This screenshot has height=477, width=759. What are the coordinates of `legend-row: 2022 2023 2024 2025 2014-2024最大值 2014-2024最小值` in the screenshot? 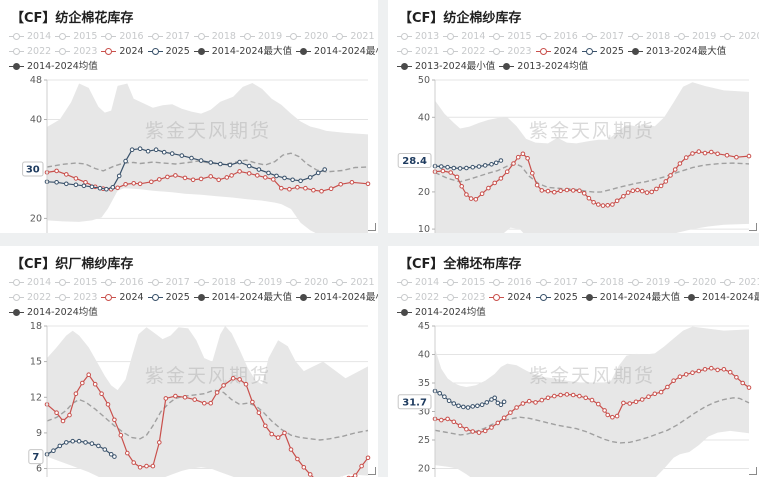 It's located at (193, 51).